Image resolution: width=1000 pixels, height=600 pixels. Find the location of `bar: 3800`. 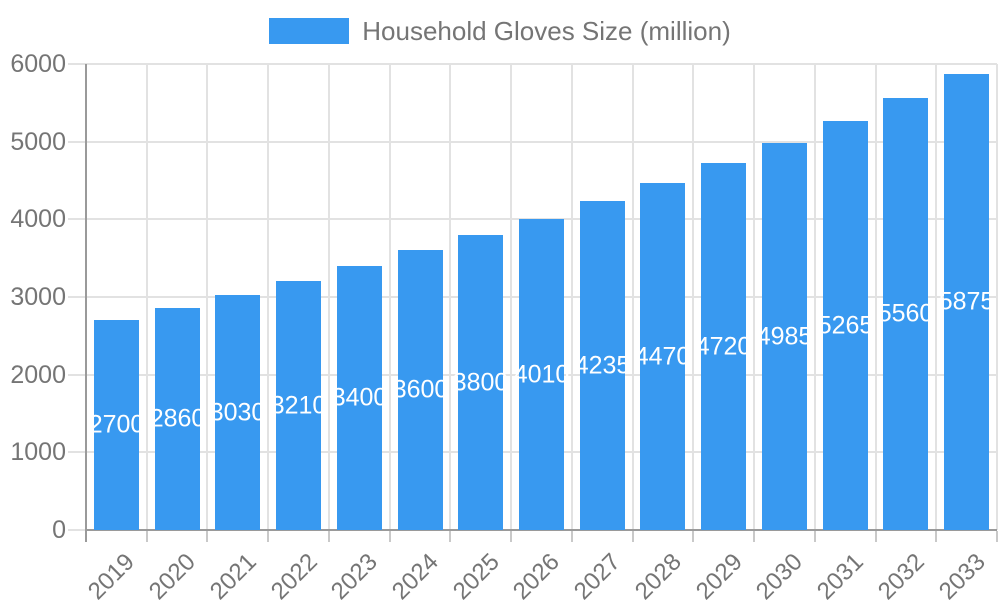

bar: 3800 is located at coordinates (480, 382).